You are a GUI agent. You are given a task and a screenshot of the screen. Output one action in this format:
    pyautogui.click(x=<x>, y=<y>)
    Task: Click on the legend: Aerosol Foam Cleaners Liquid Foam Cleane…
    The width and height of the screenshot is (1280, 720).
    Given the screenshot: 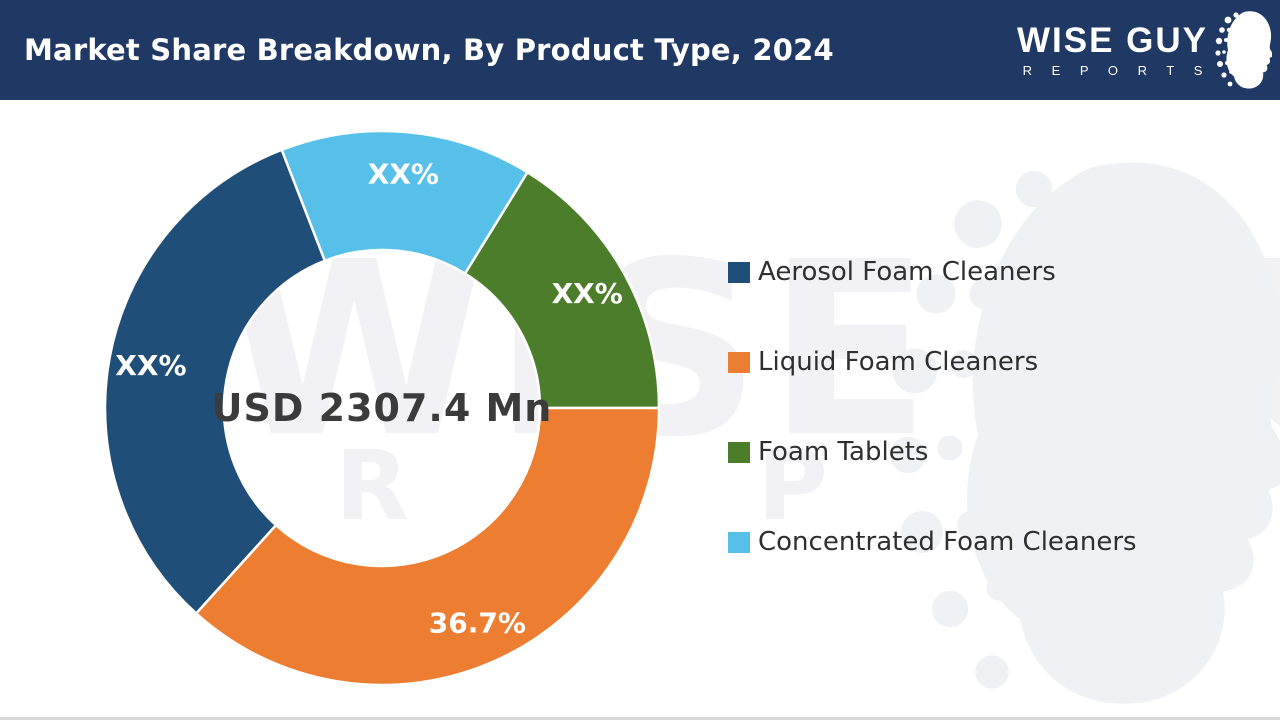 What is the action you would take?
    pyautogui.click(x=932, y=407)
    